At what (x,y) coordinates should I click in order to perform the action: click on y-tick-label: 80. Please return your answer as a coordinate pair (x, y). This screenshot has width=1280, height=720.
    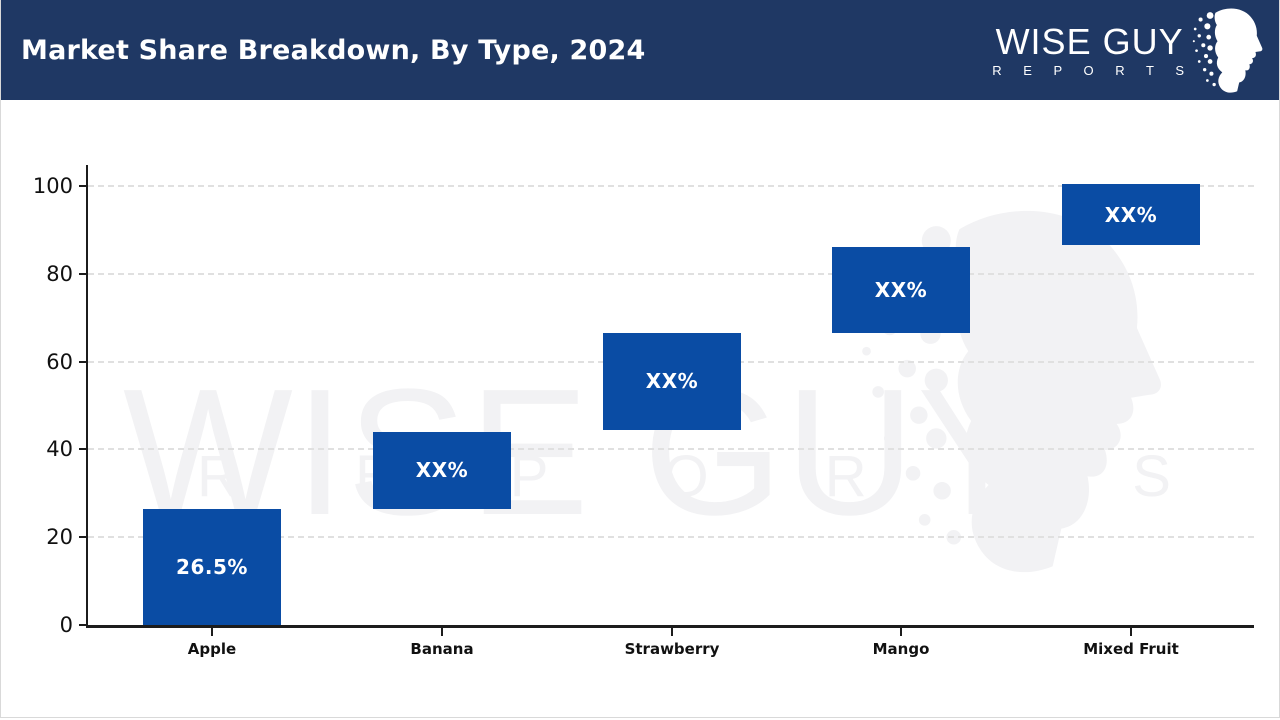
    Looking at the image, I should click on (59, 273).